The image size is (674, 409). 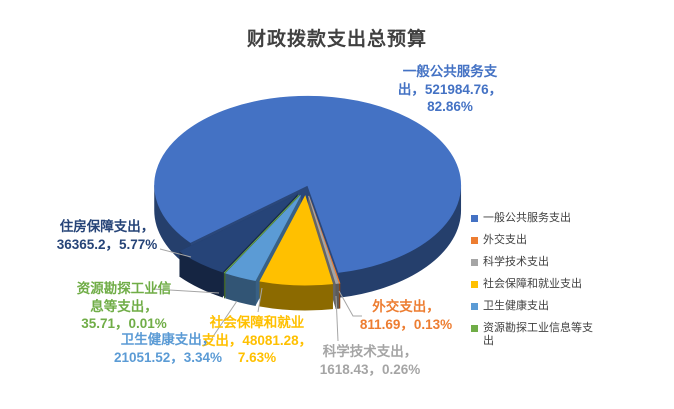 I want to click on chart-title: 财政拨款支出总预算, so click(x=336, y=39).